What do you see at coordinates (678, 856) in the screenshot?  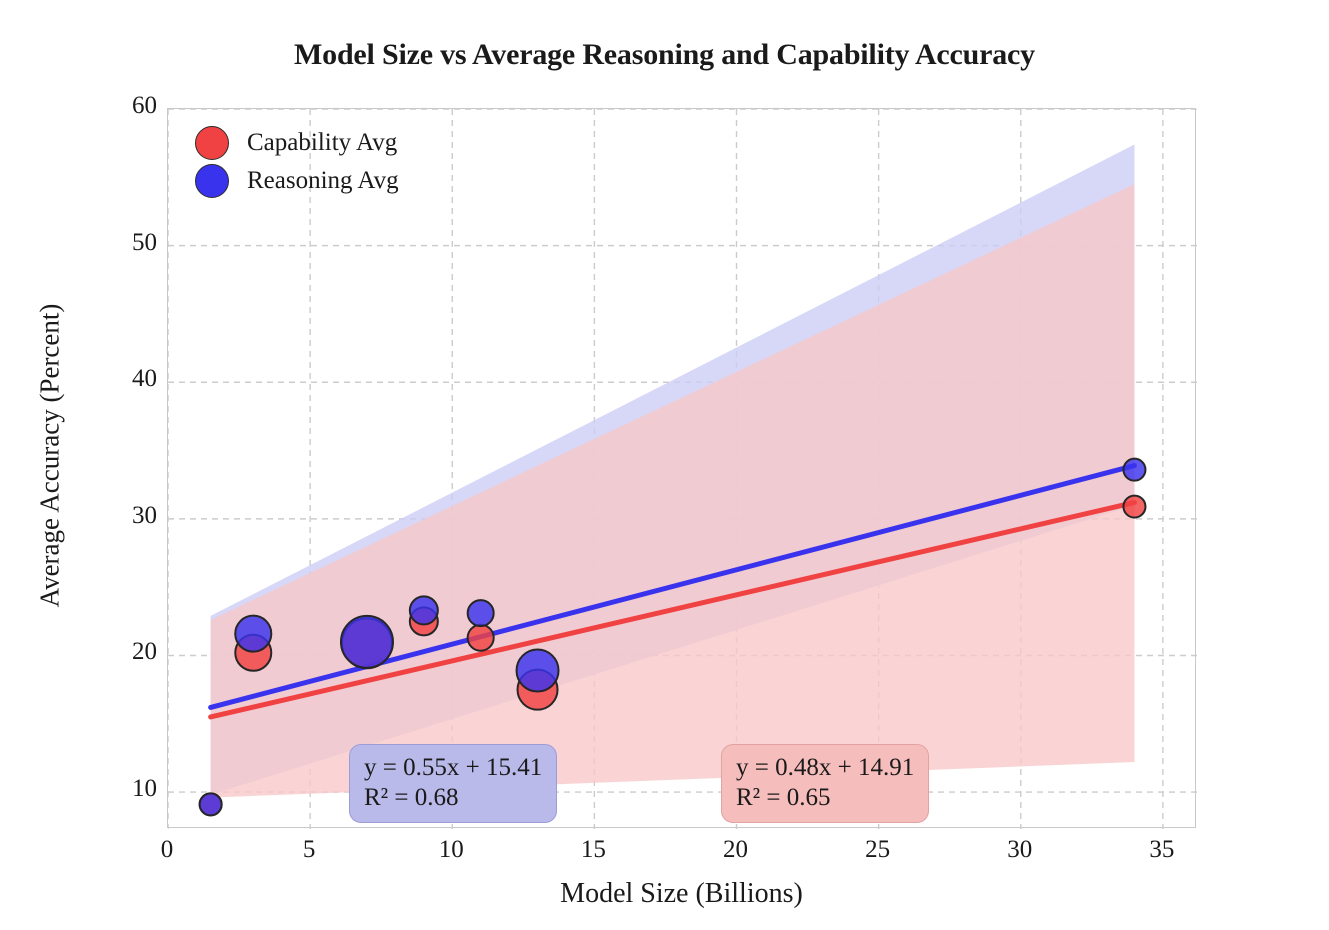 I see `x-axis-ticks: 0 5 10 15 20 25 30 35` at bounding box center [678, 856].